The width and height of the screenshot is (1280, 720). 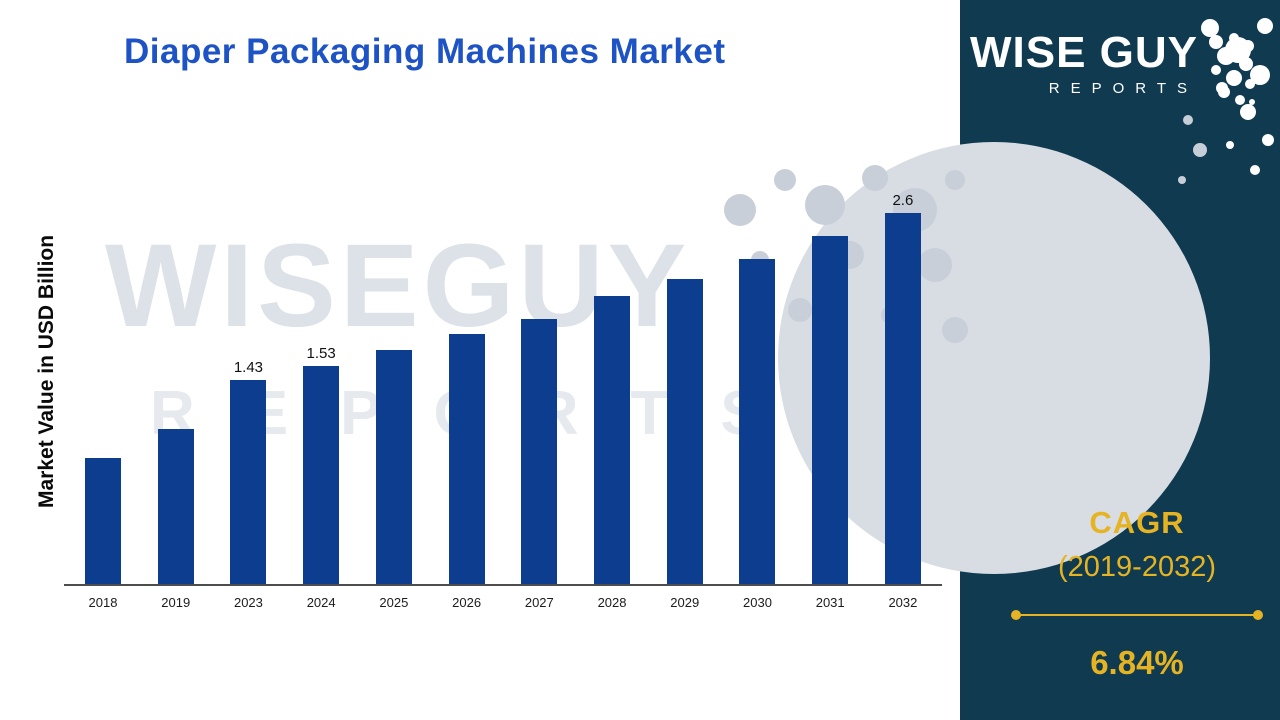 I want to click on cagr-value: 6.84%, so click(x=1137, y=662).